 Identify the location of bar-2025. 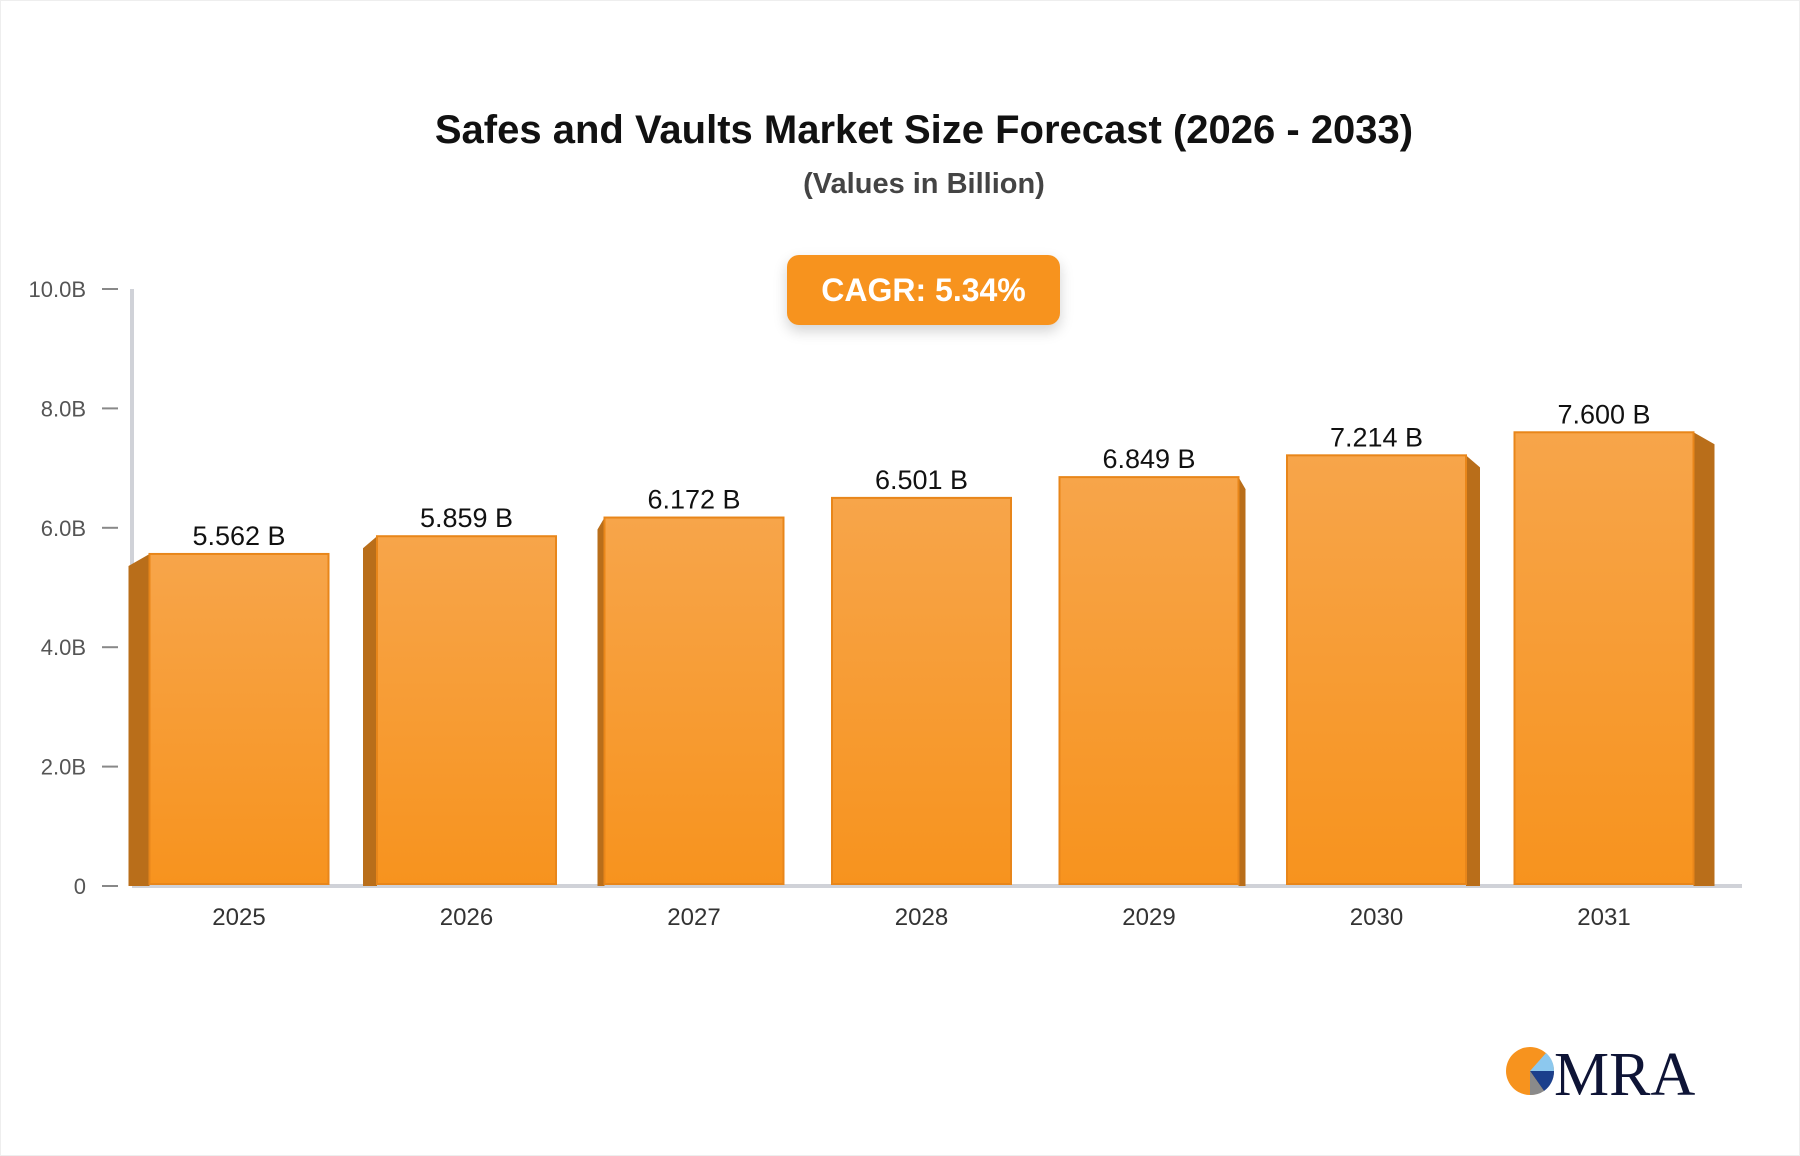
(239, 718).